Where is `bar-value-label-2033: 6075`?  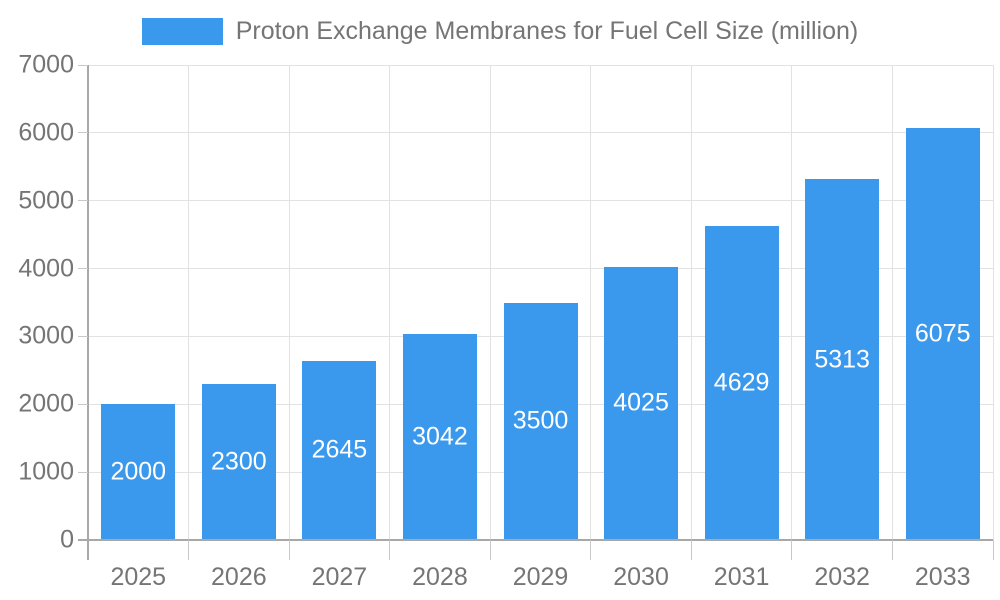 bar-value-label-2033: 6075 is located at coordinates (942, 333).